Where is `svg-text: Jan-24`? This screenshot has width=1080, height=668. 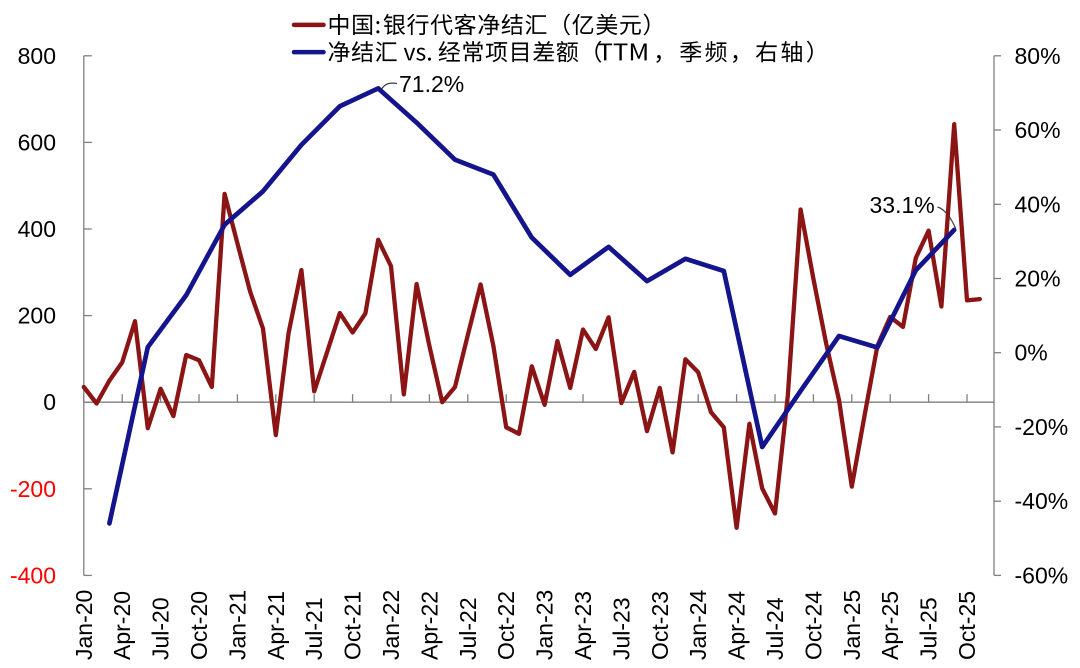 svg-text: Jan-24 is located at coordinates (698, 624).